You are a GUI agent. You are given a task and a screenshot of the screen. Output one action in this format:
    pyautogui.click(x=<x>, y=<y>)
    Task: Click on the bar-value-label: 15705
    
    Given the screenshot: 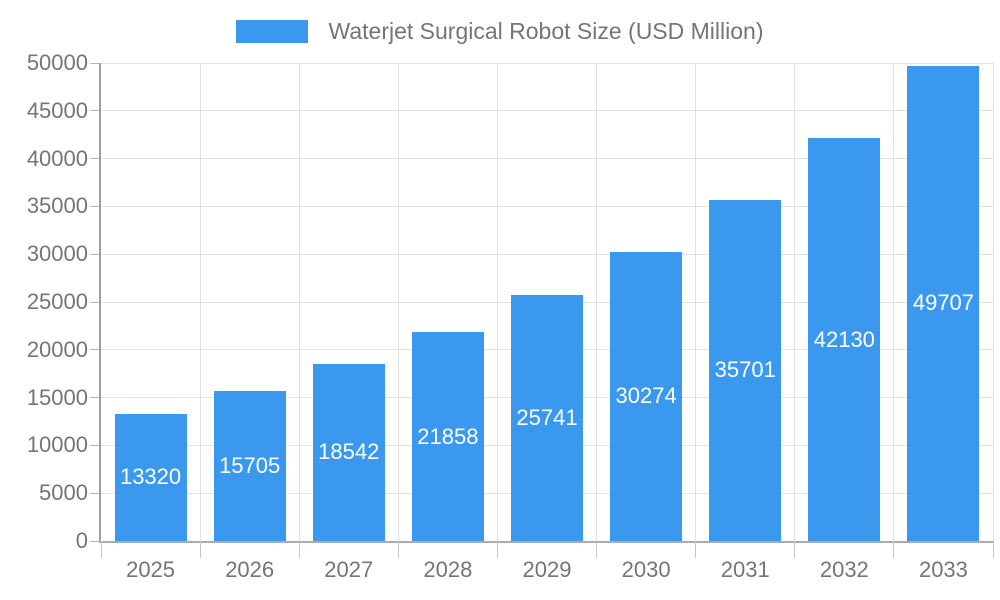 What is the action you would take?
    pyautogui.click(x=250, y=465)
    